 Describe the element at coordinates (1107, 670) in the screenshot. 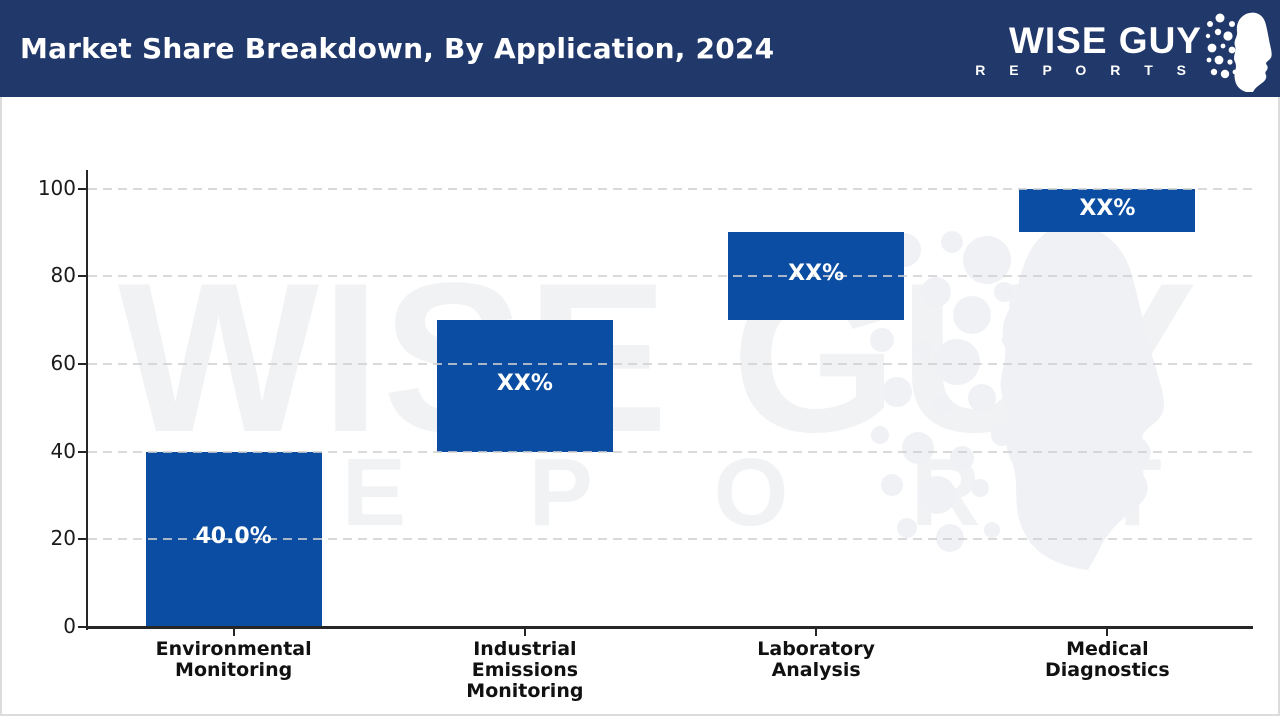

I see `category-label: Diagnostics` at that location.